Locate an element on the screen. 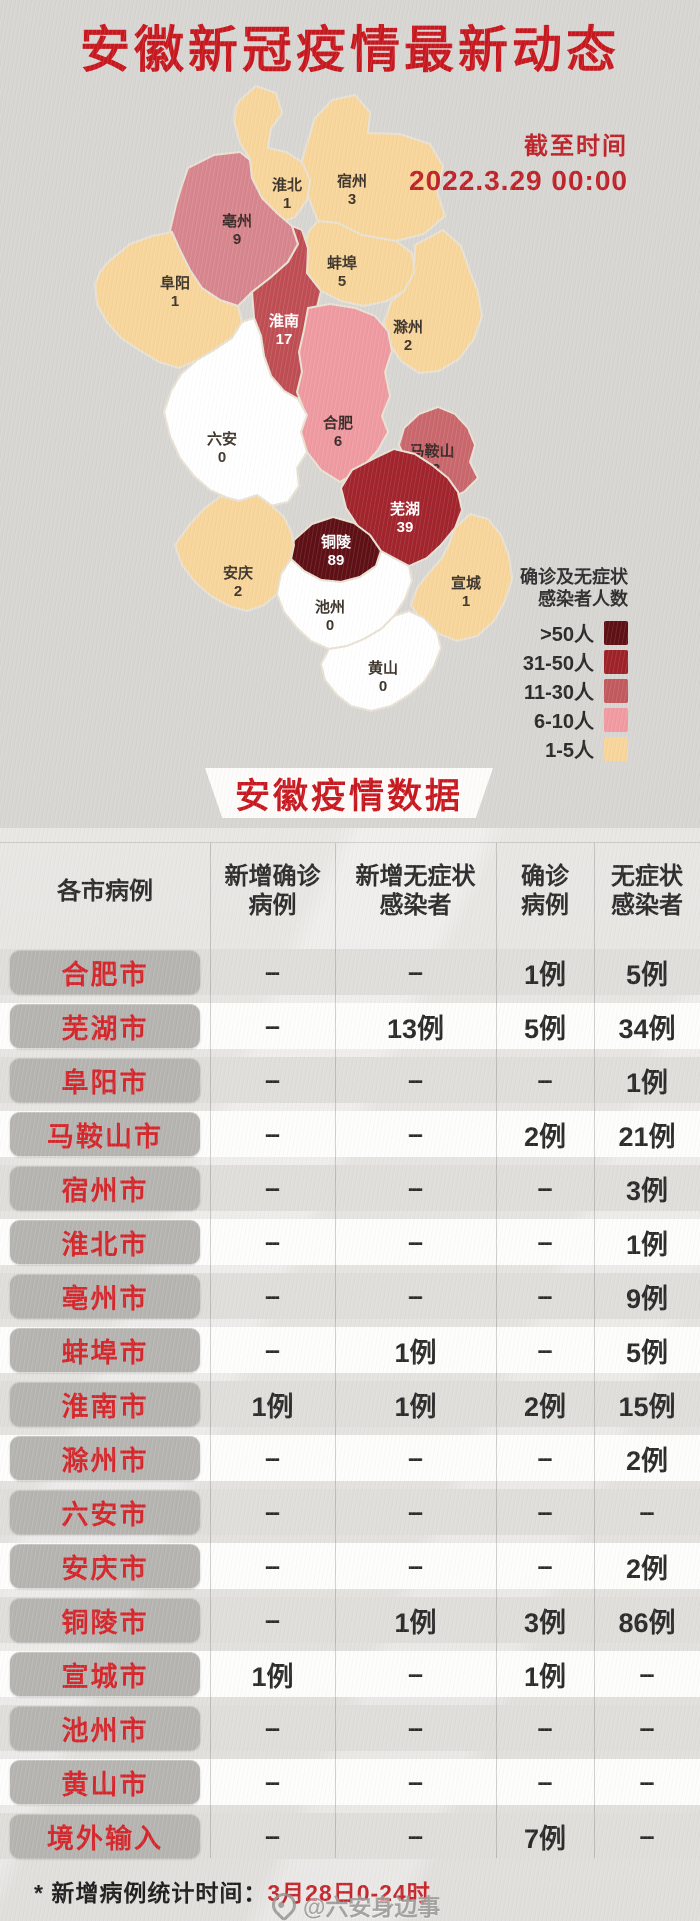  legend-title-line1: 确诊及无症状 is located at coordinates (574, 577).